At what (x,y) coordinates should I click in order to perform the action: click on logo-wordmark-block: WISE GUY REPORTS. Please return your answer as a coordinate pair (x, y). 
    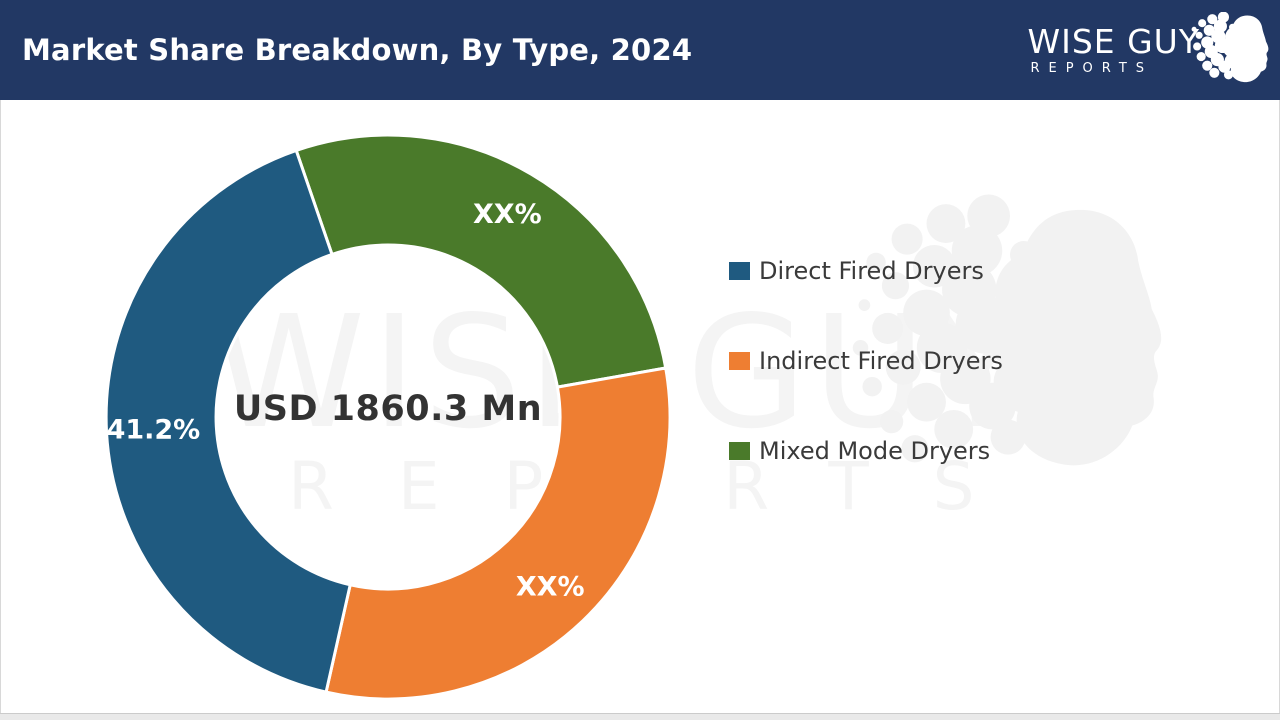
    Looking at the image, I should click on (1113, 50).